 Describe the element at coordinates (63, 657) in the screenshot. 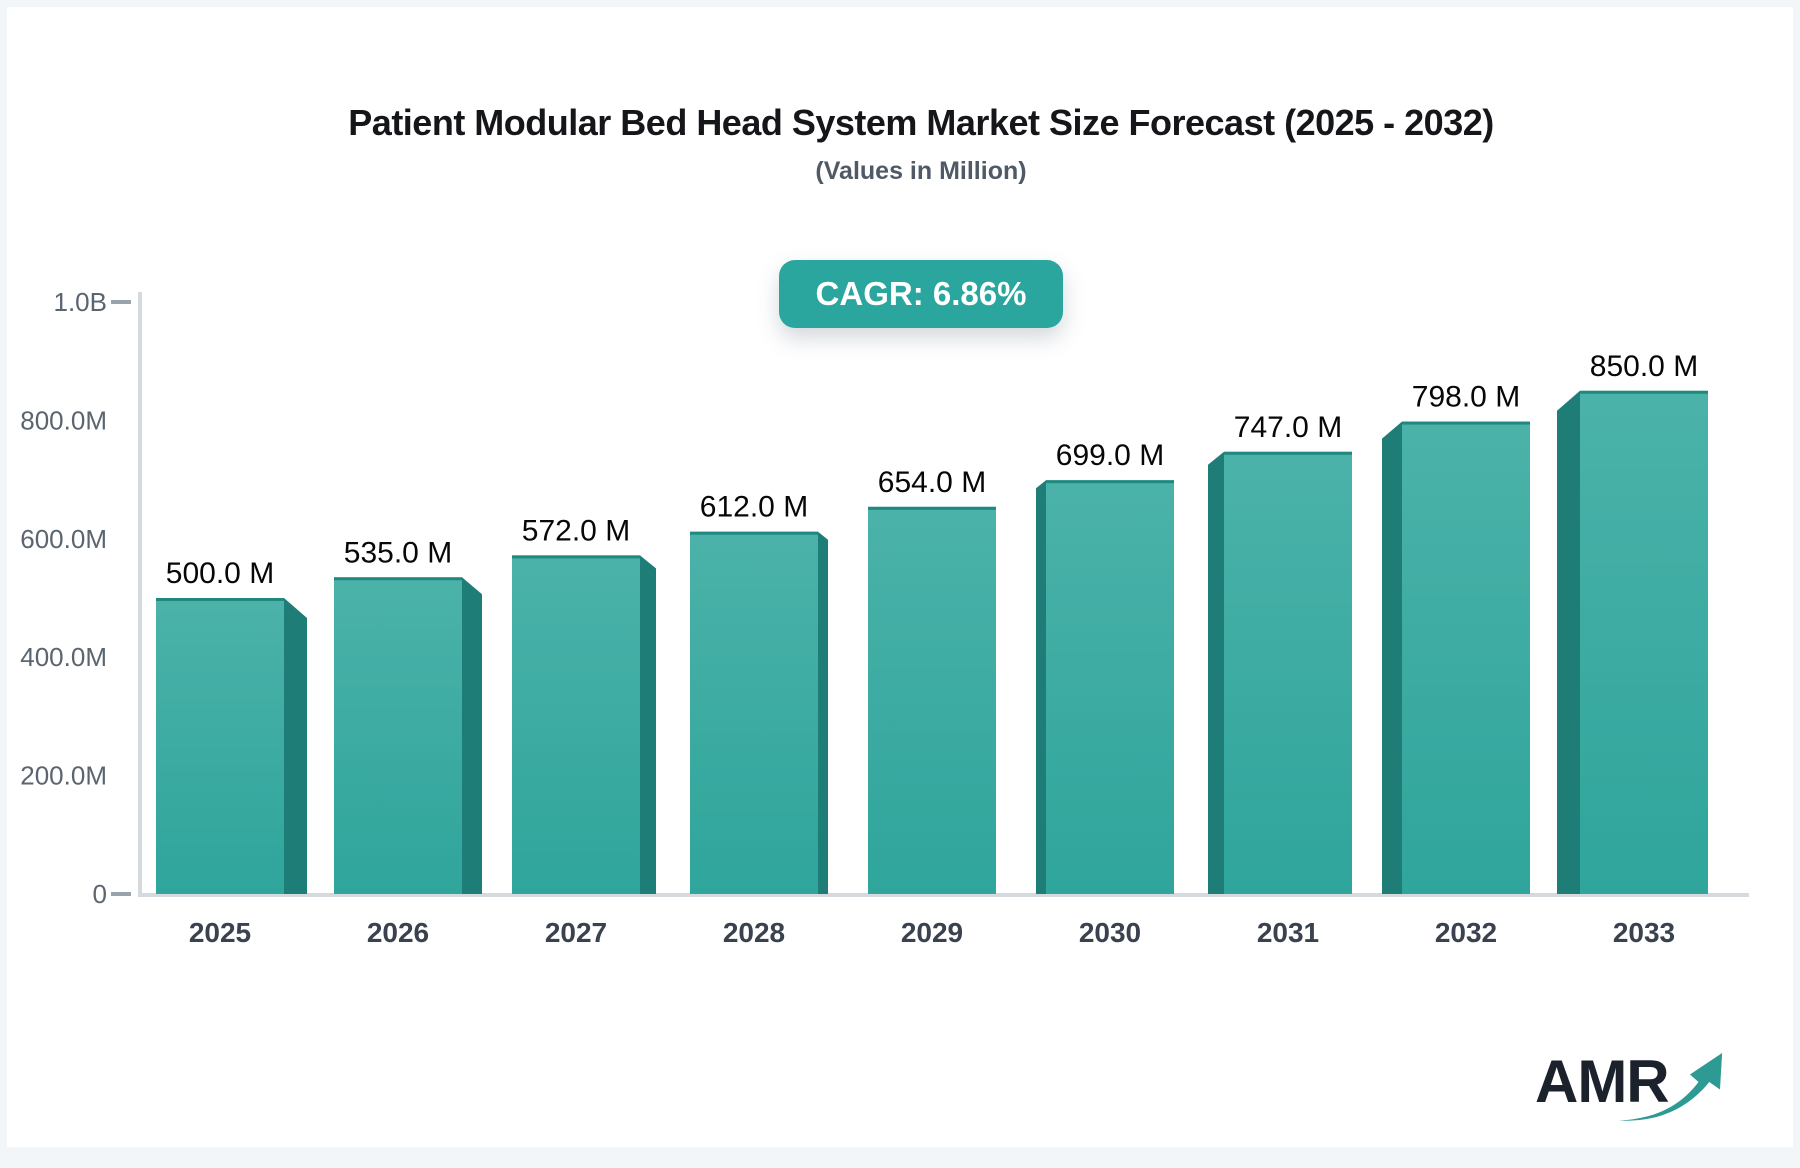

I see `y-tick-label: 400.0M` at that location.